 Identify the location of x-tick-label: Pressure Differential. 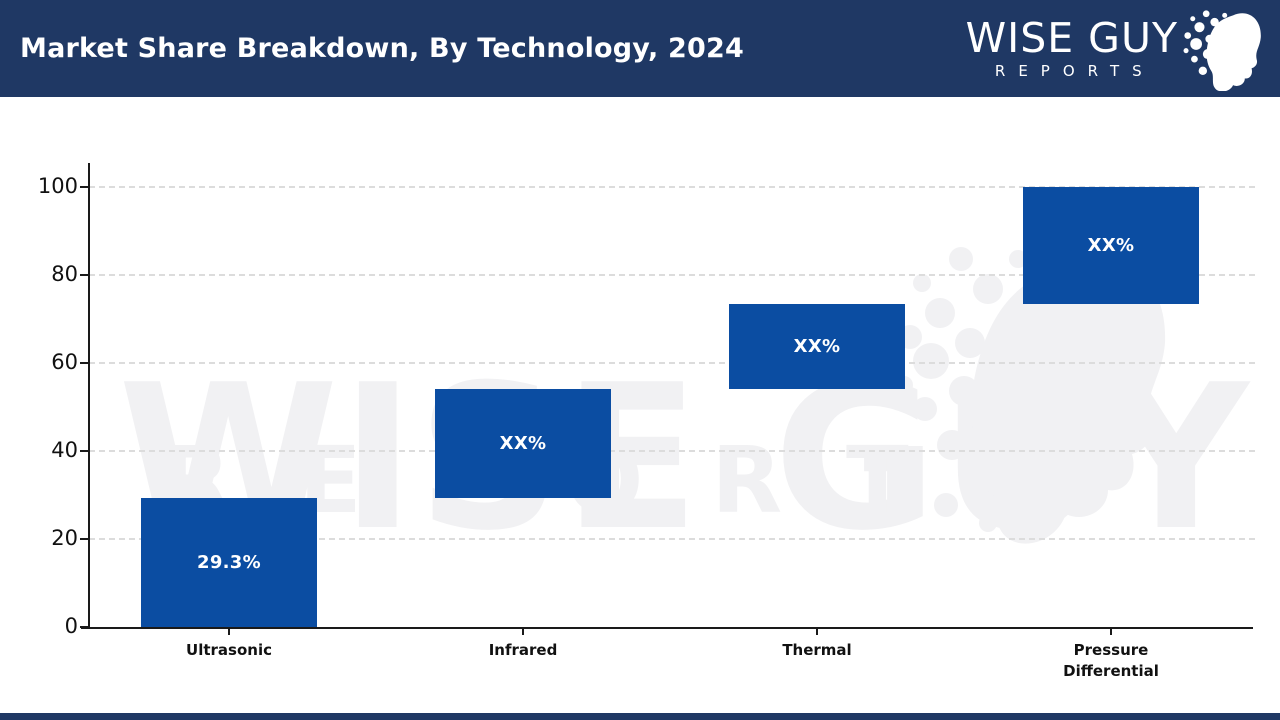
(1111, 660).